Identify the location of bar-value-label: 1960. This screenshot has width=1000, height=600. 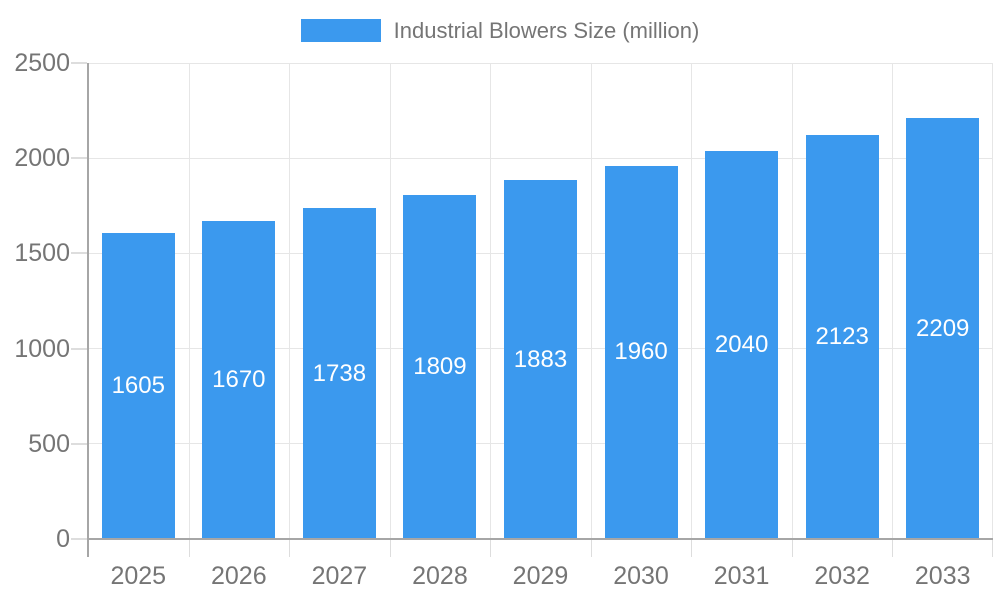
(641, 352).